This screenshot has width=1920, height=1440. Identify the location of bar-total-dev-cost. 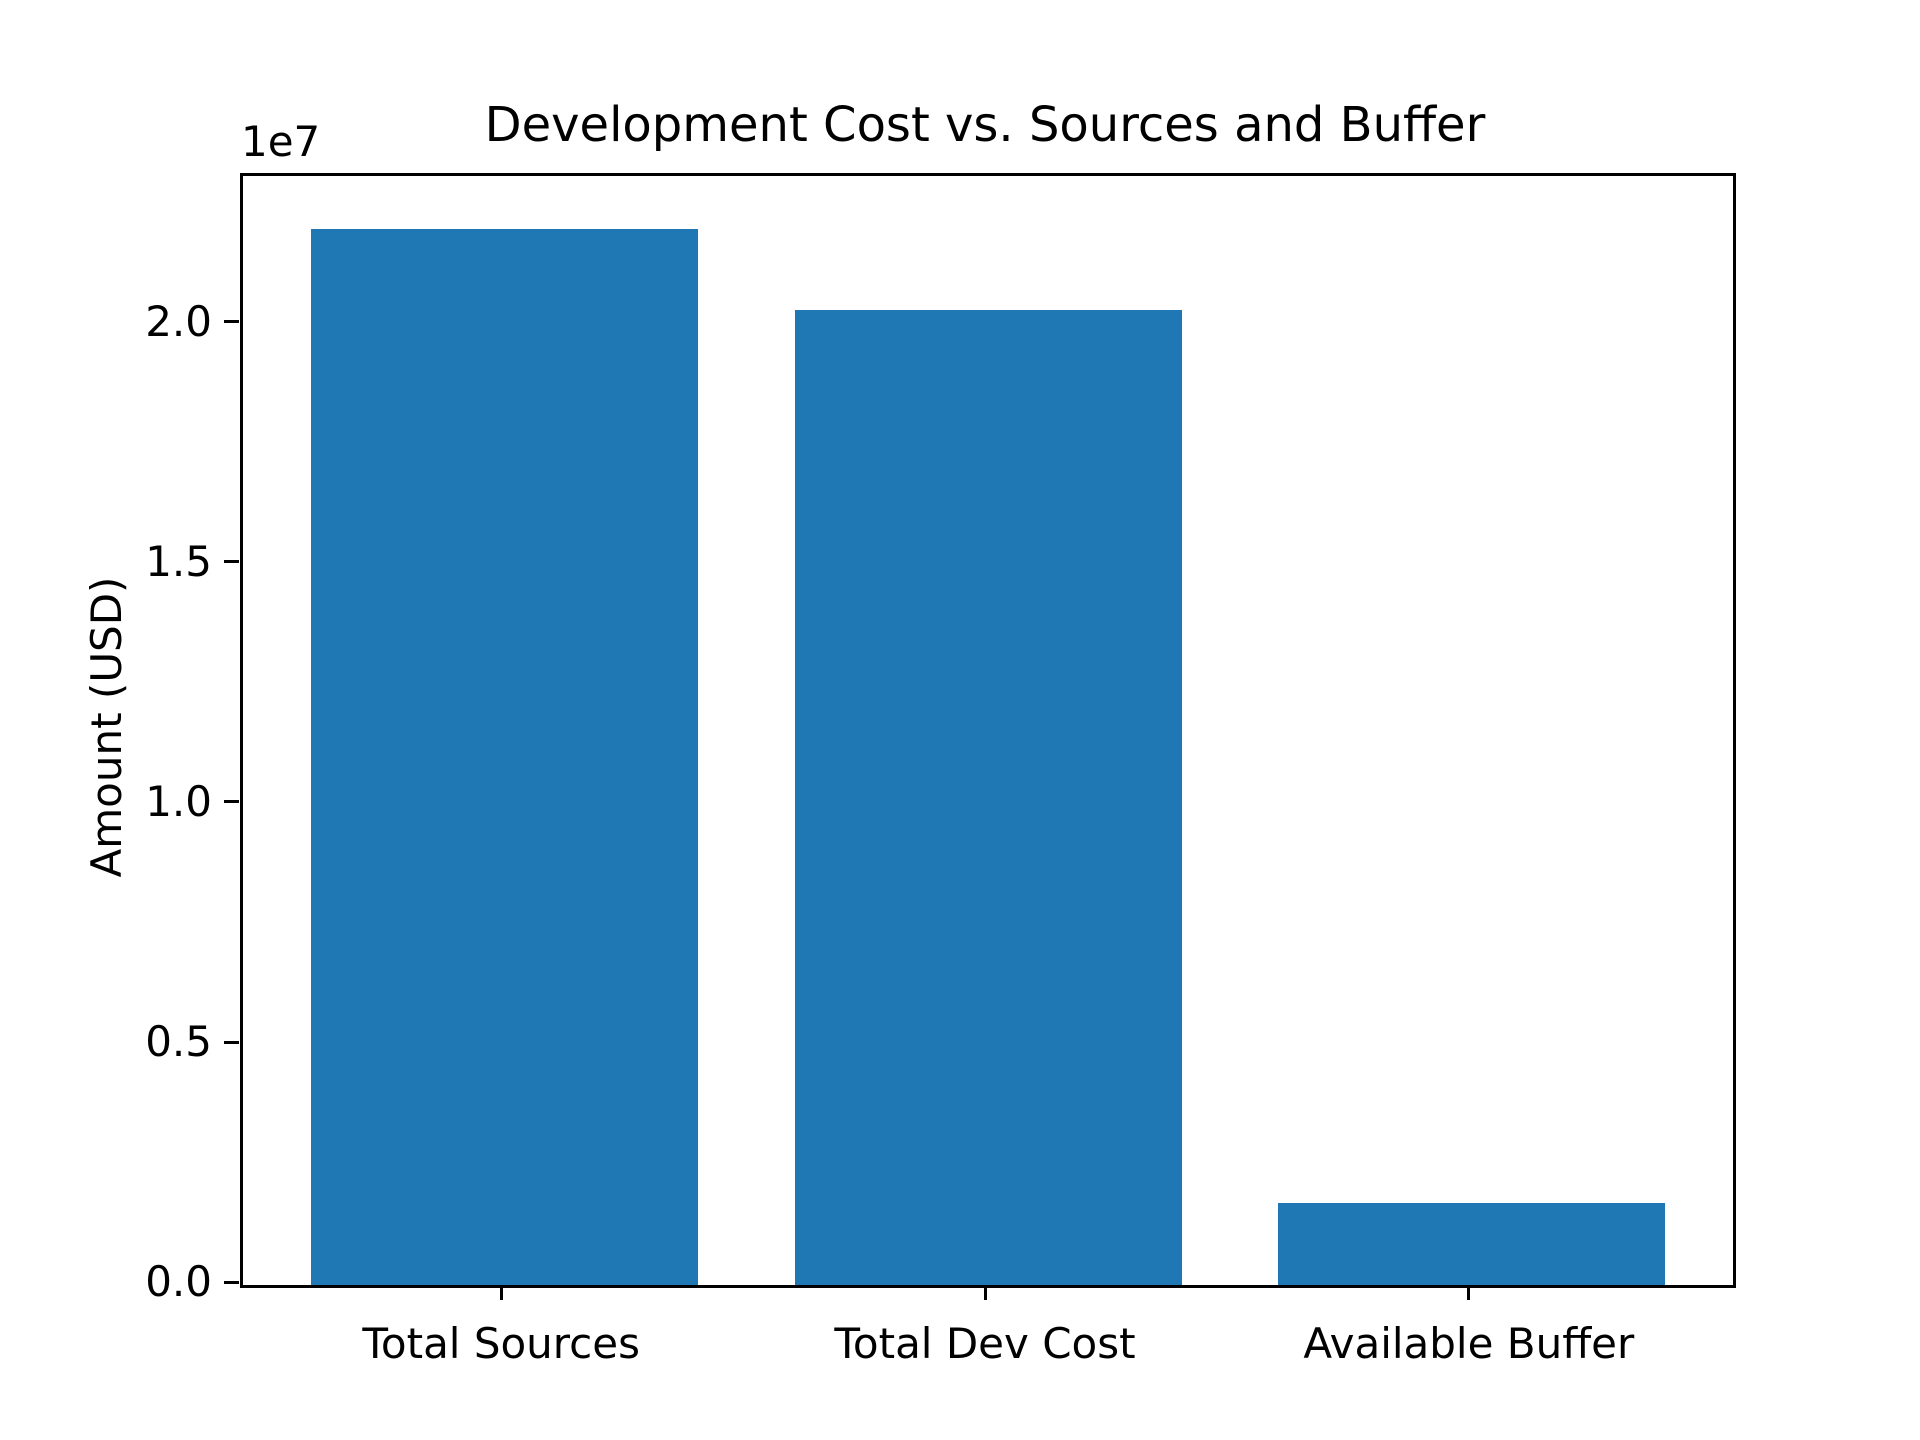
(988, 797).